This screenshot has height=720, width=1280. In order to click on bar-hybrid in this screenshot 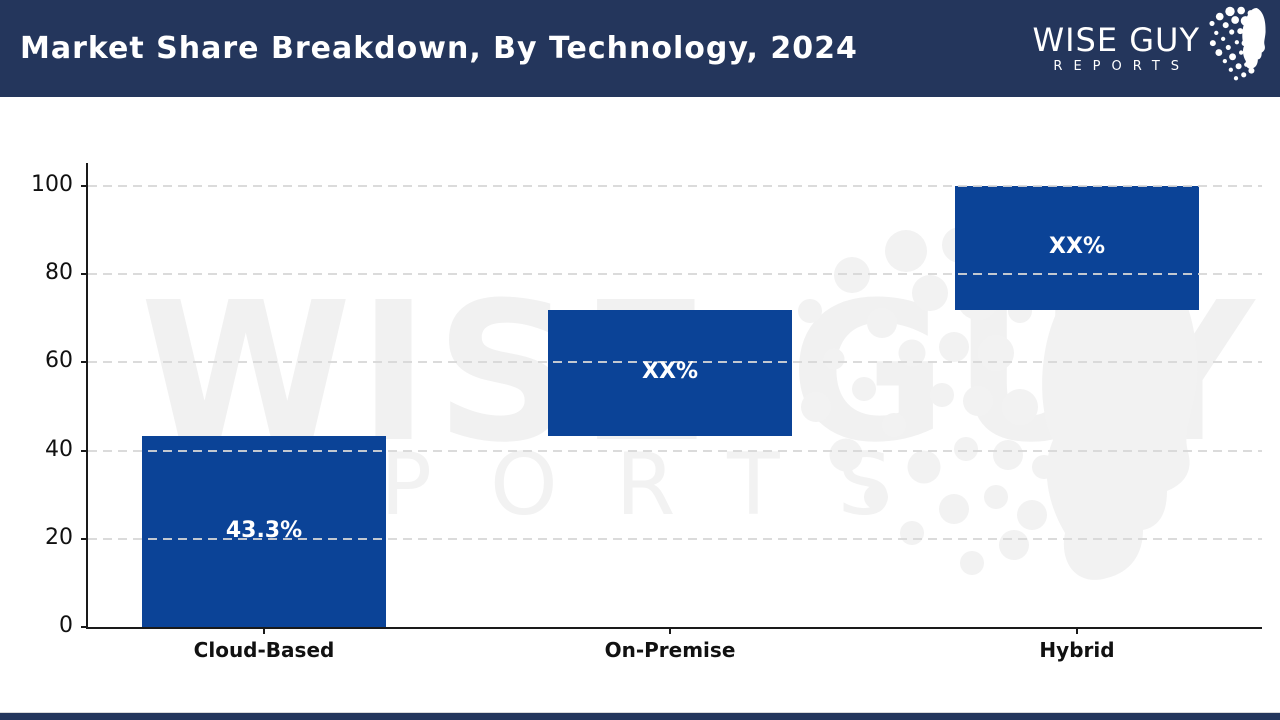, I will do `click(1077, 248)`.